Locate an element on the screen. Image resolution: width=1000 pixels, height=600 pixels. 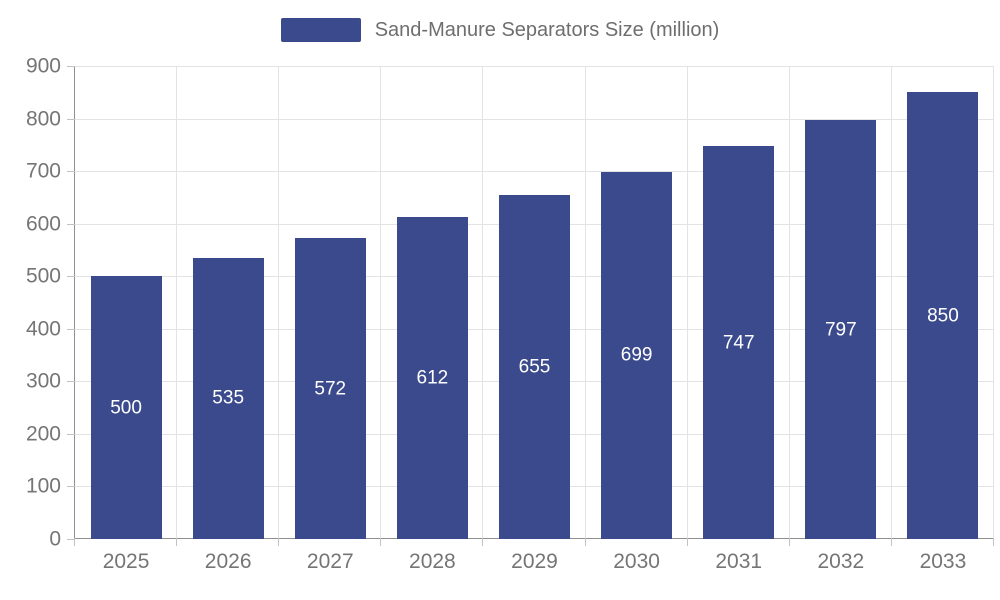
legend: Sand-Manure Separators Size (million) is located at coordinates (500, 30).